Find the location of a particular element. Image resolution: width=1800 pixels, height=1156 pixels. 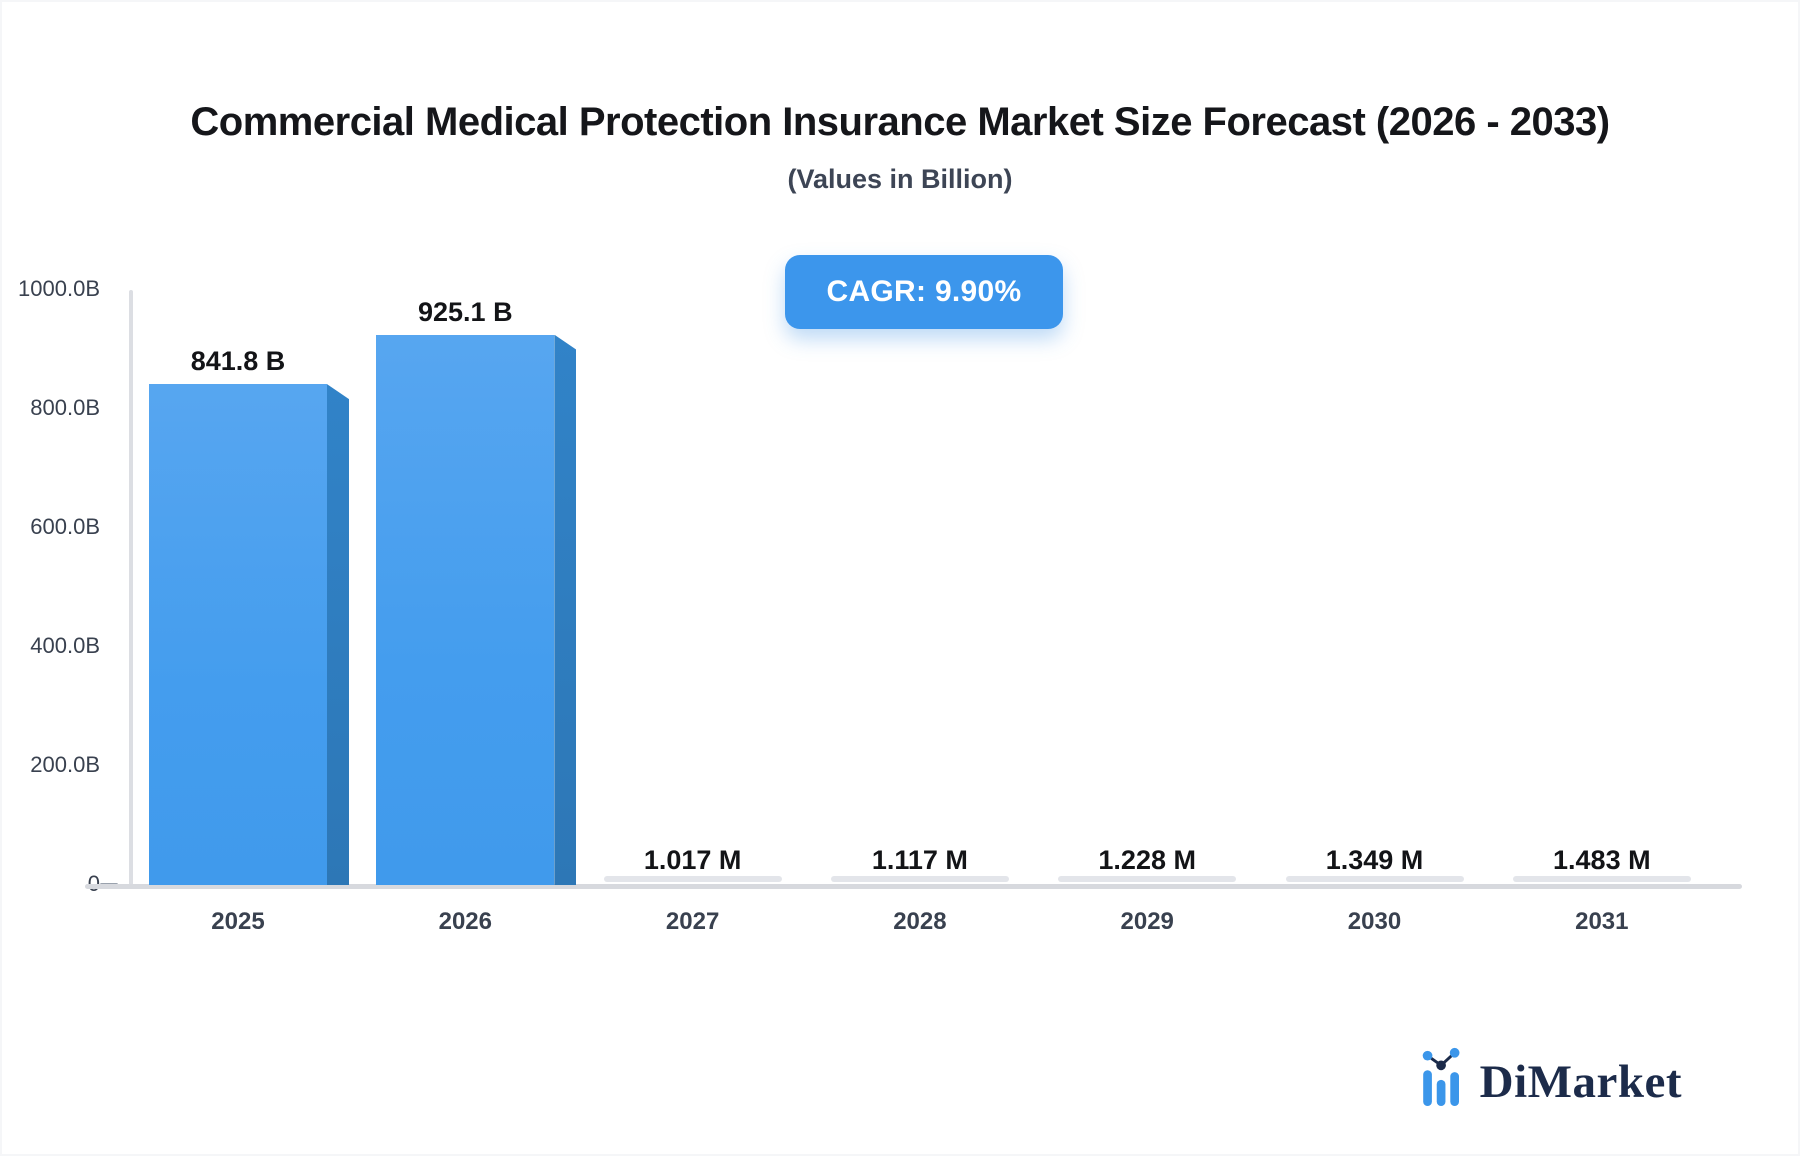

bar-2025 is located at coordinates (238, 634).